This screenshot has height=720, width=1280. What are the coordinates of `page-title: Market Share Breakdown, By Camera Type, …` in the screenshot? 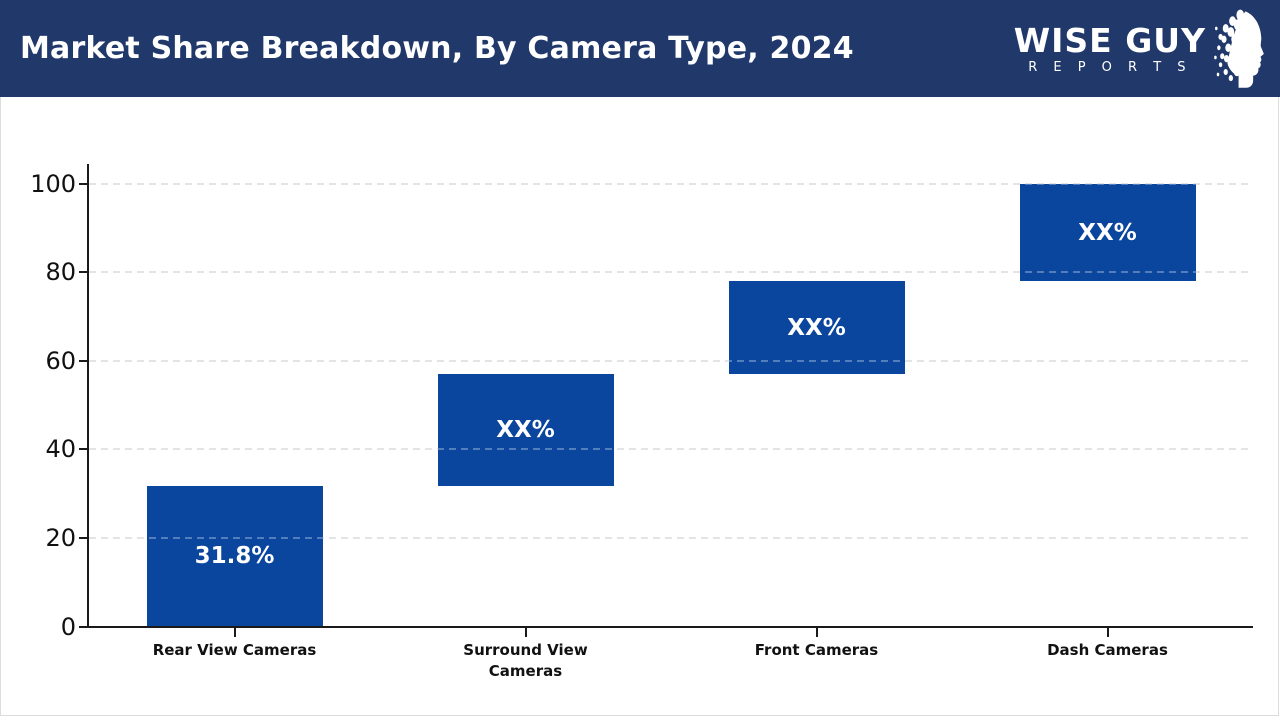 It's located at (437, 48).